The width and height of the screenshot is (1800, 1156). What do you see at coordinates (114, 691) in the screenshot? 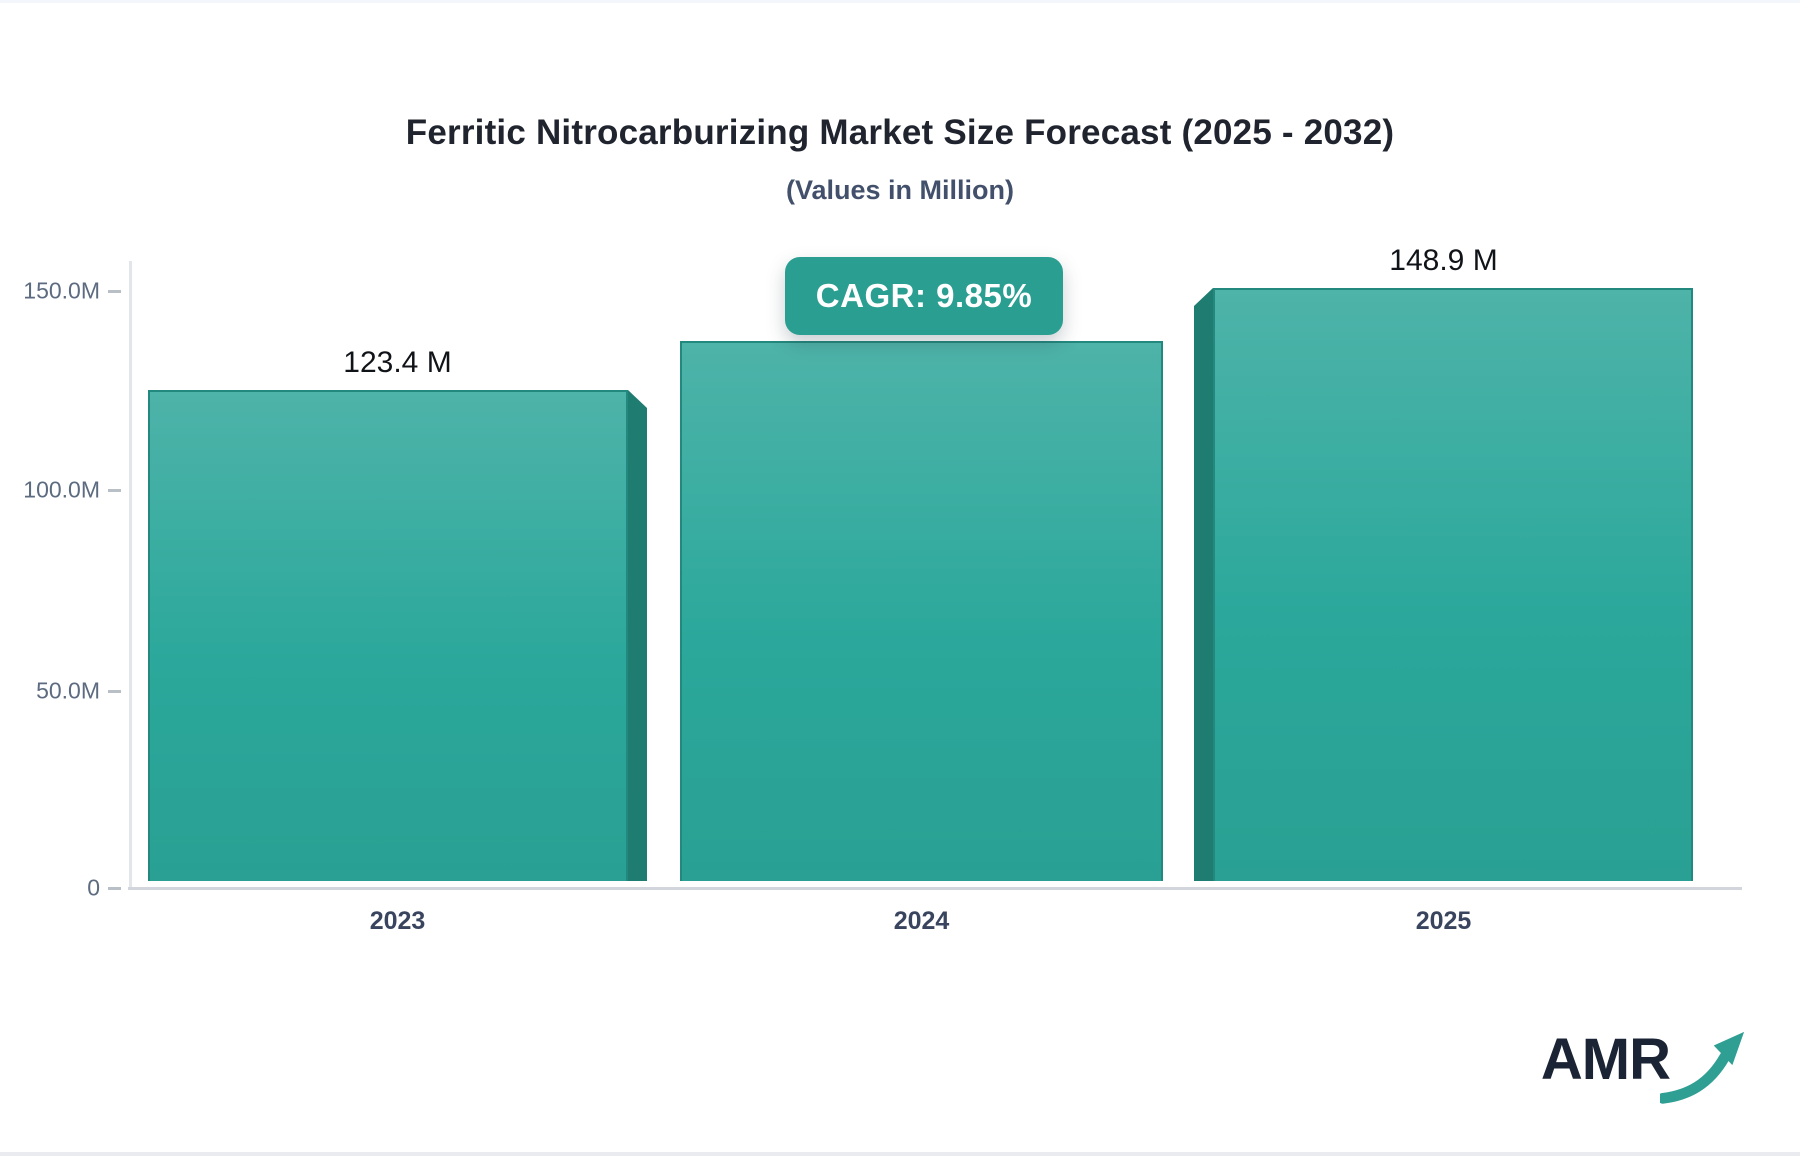
I see `y-tick-mark-50m` at bounding box center [114, 691].